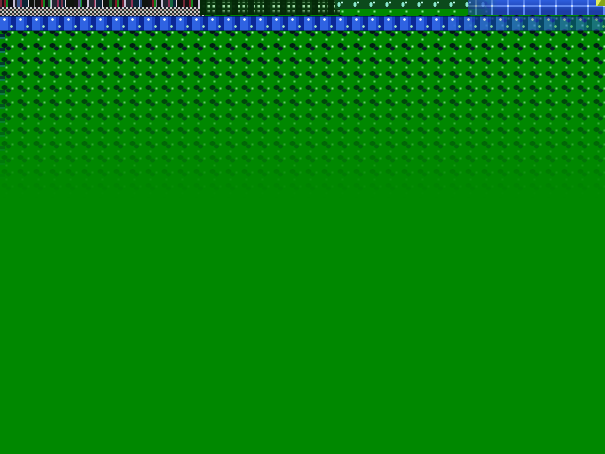 The height and width of the screenshot is (454, 605). I want to click on left-edge-artifact, so click(2, 109).